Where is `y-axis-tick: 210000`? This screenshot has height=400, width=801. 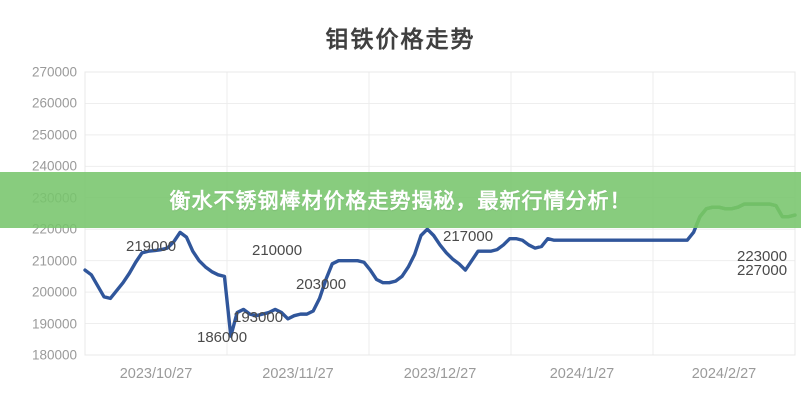 y-axis-tick: 210000 is located at coordinates (54, 260).